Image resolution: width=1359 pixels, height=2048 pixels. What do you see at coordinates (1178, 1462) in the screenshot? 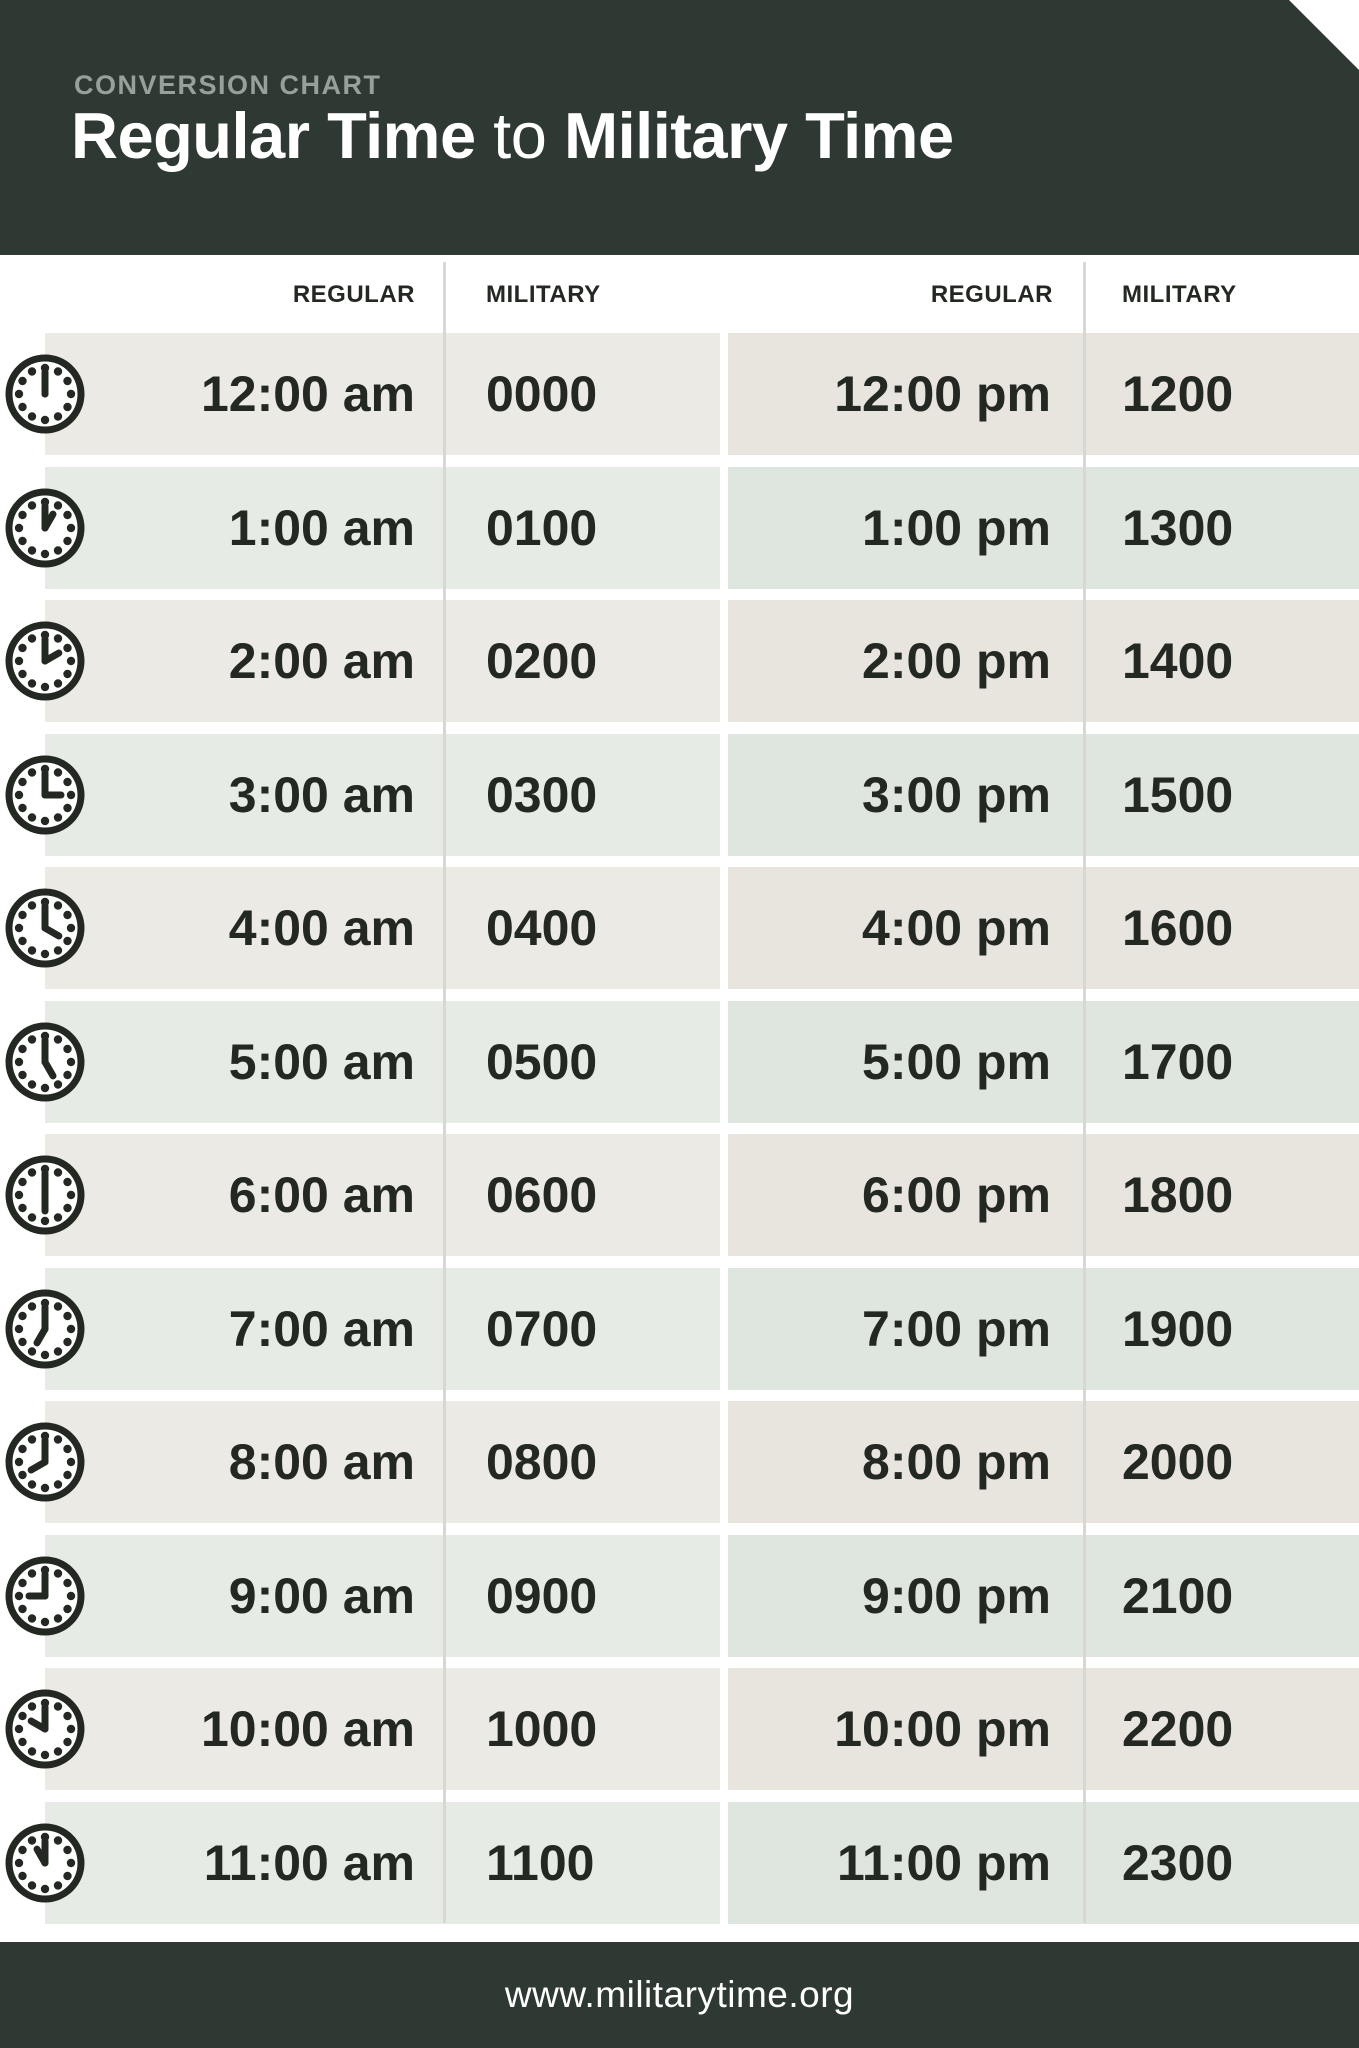
I see `military-pm-cell: 2000` at bounding box center [1178, 1462].